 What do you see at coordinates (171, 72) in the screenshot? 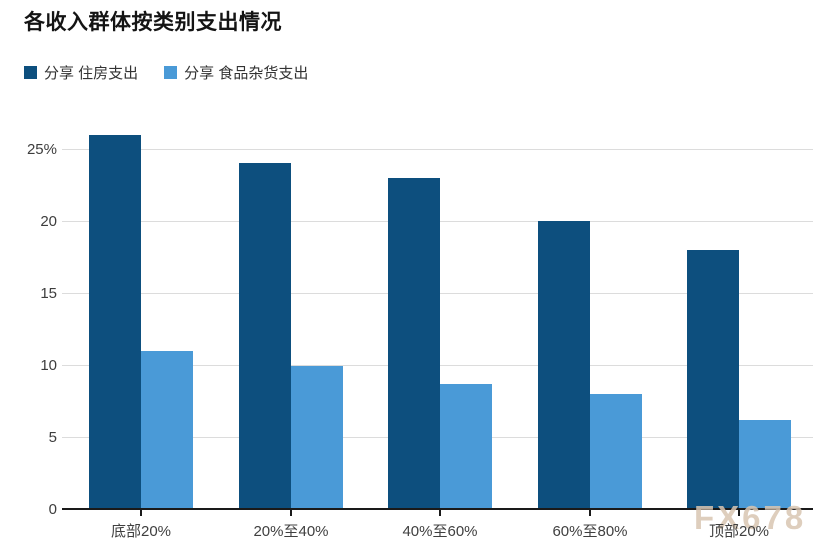
I see `legend-swatch-groceries-icon` at bounding box center [171, 72].